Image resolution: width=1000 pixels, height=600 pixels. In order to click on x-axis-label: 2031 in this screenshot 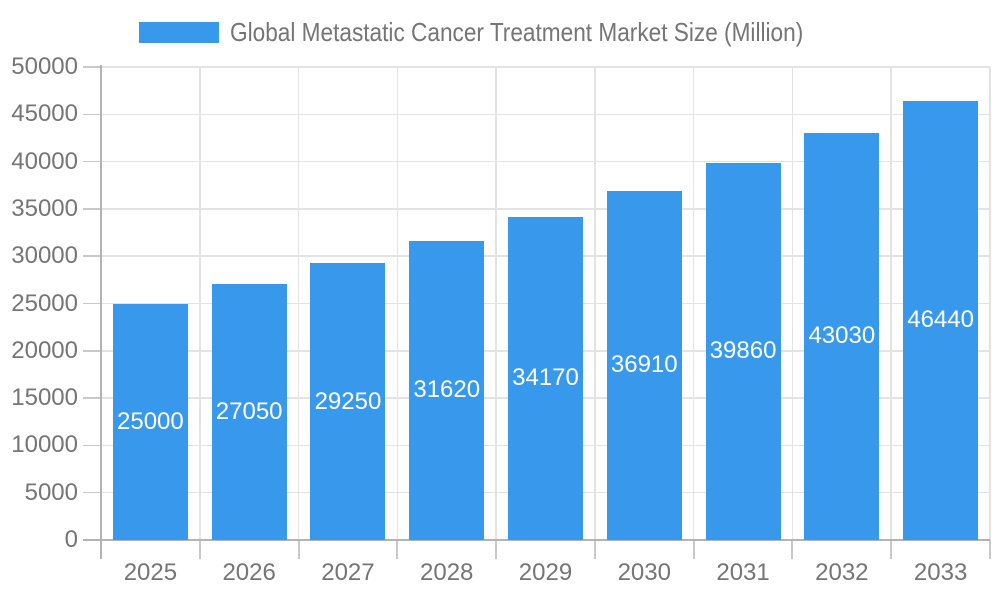, I will do `click(743, 572)`.